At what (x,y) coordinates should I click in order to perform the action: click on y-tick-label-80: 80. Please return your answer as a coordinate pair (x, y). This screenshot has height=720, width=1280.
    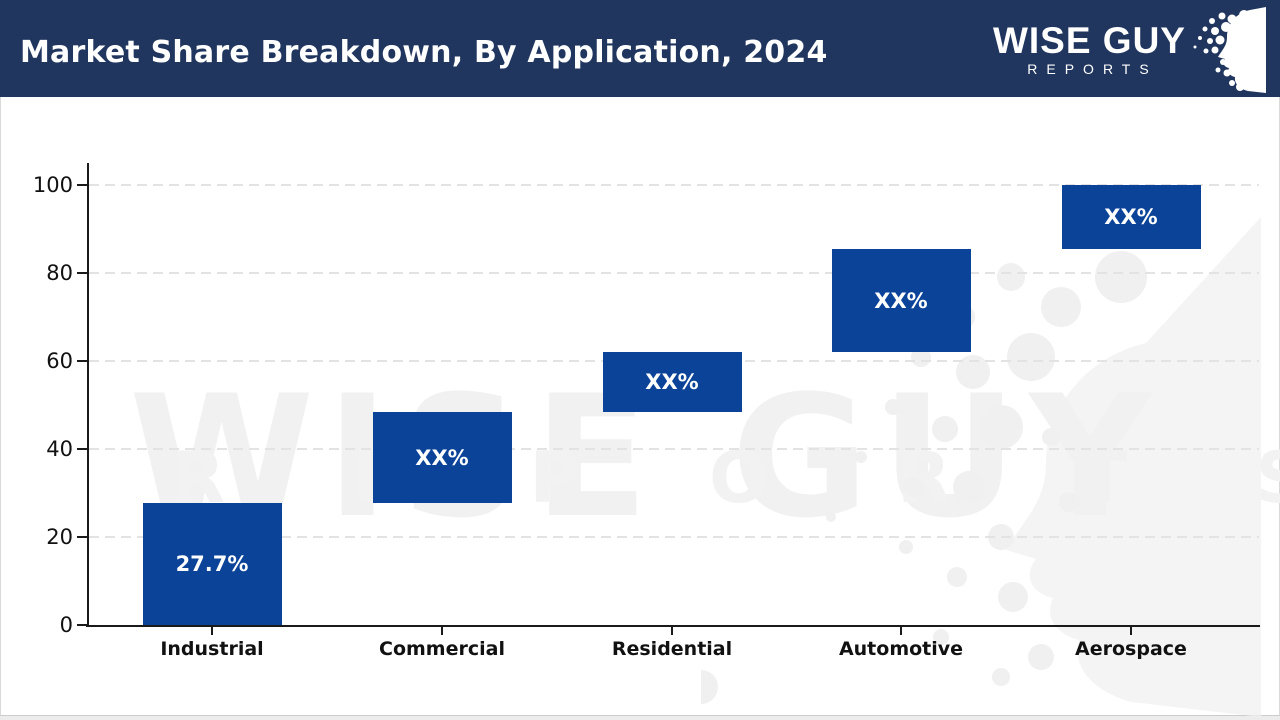
    Looking at the image, I should click on (59, 273).